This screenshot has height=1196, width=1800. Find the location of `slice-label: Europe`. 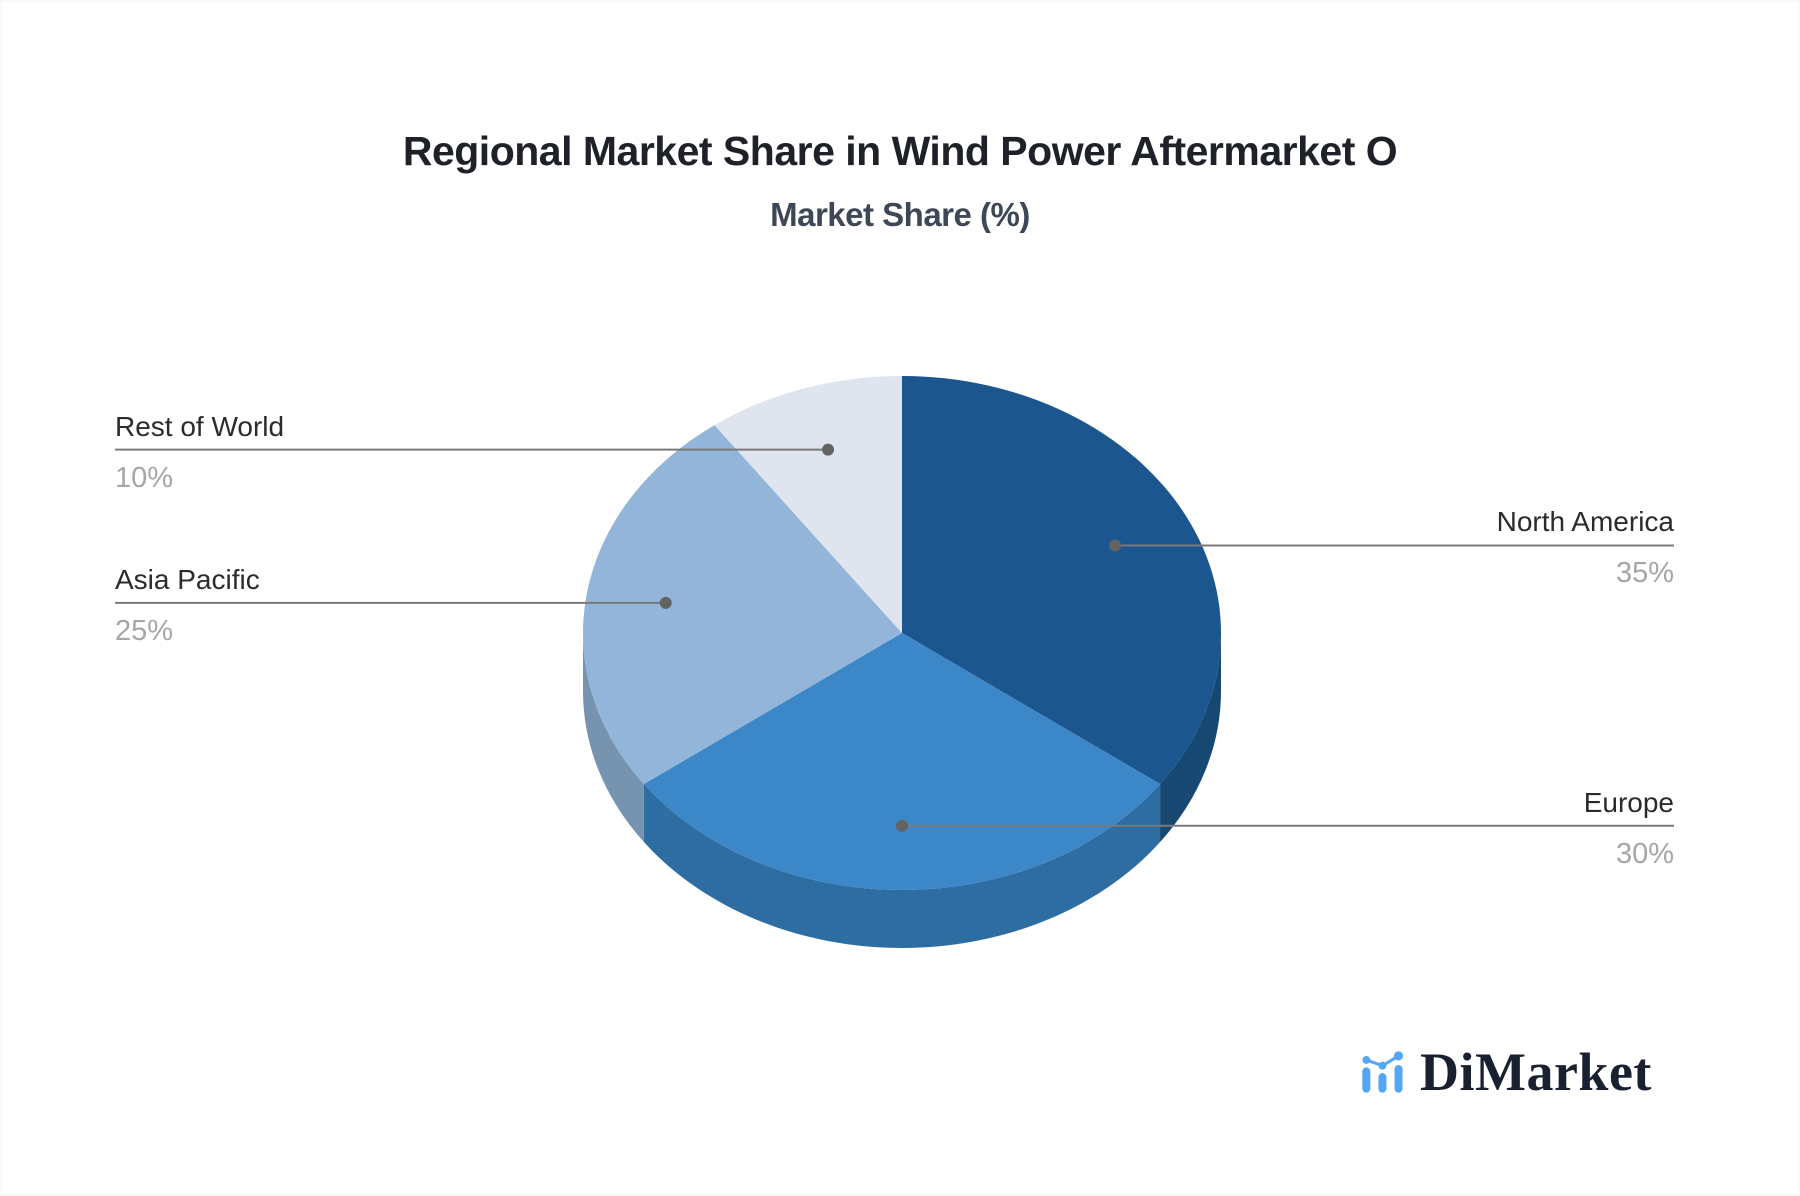

slice-label: Europe is located at coordinates (1628, 802).